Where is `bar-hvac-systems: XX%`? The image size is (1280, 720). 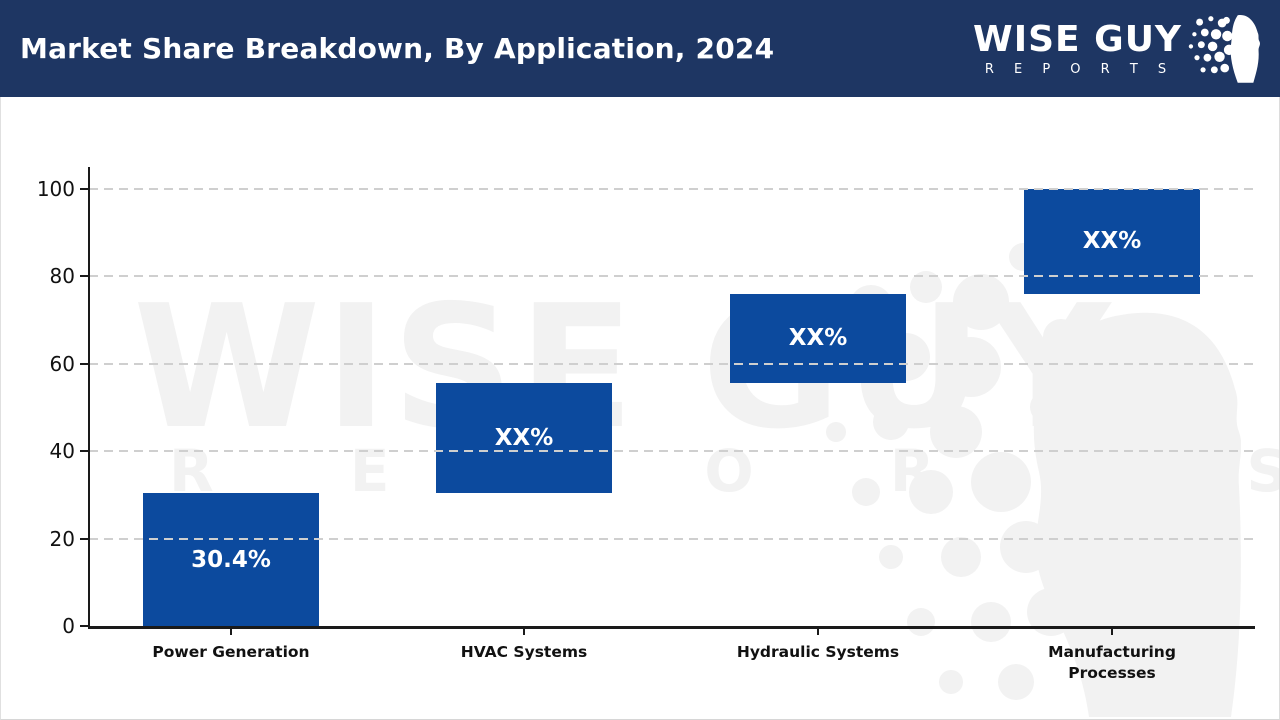
bar-hvac-systems: XX% is located at coordinates (524, 438).